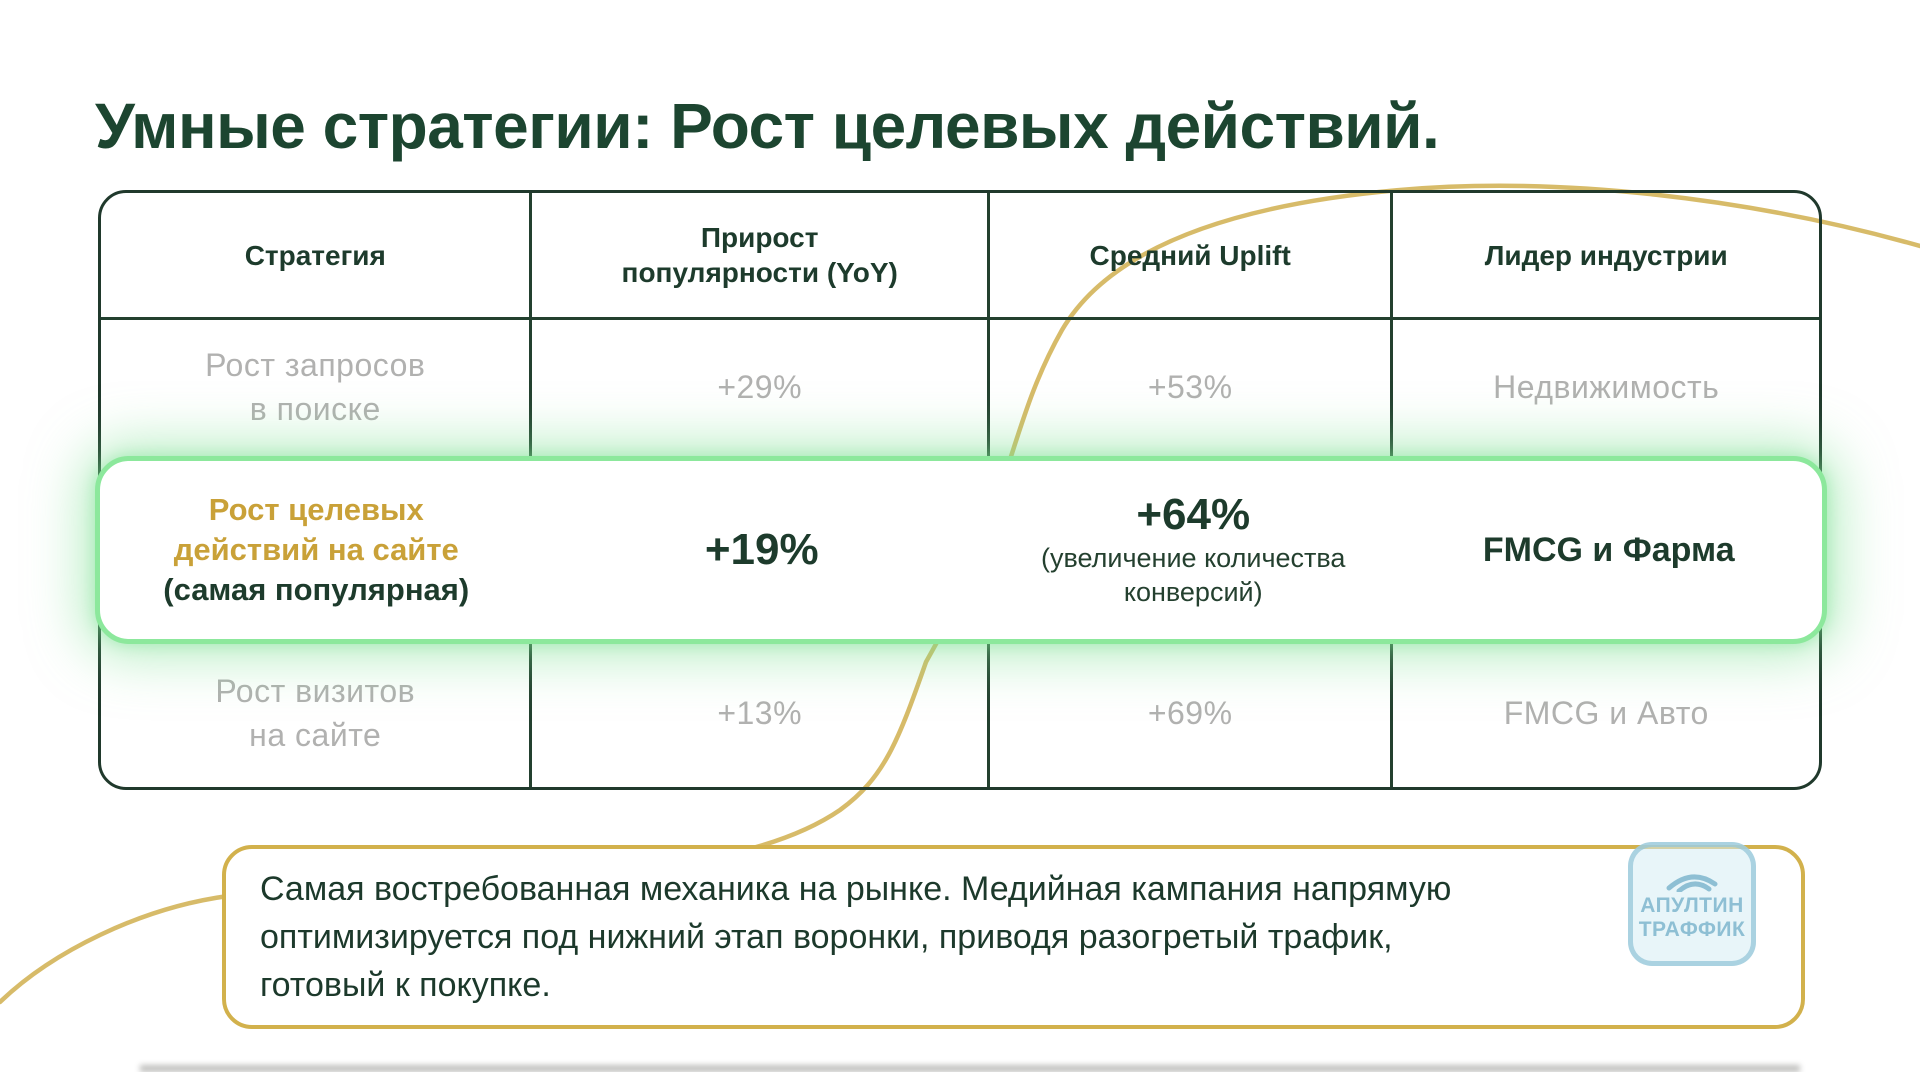  What do you see at coordinates (761, 713) in the screenshot?
I see `cell-growth-site-visits: +13%` at bounding box center [761, 713].